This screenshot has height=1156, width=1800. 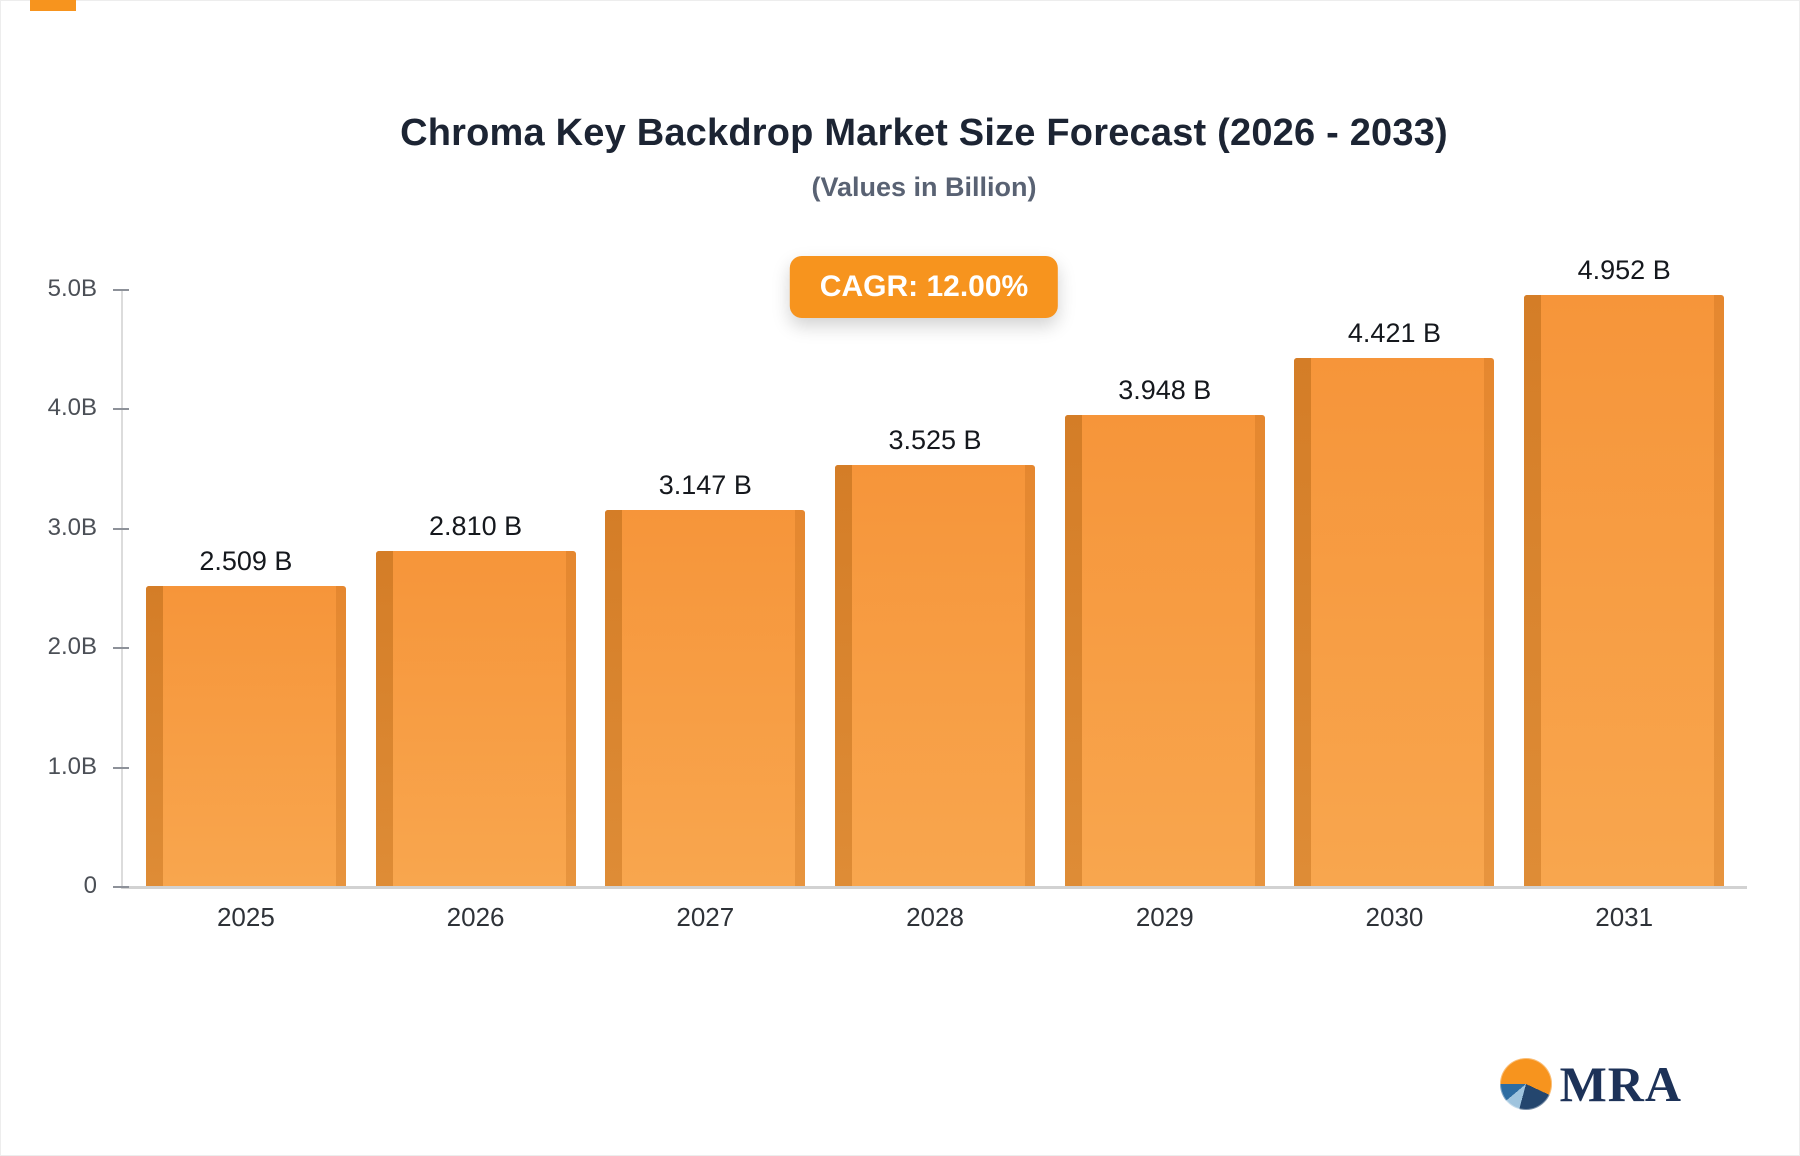 I want to click on pie-logo-icon, so click(x=1525, y=1084).